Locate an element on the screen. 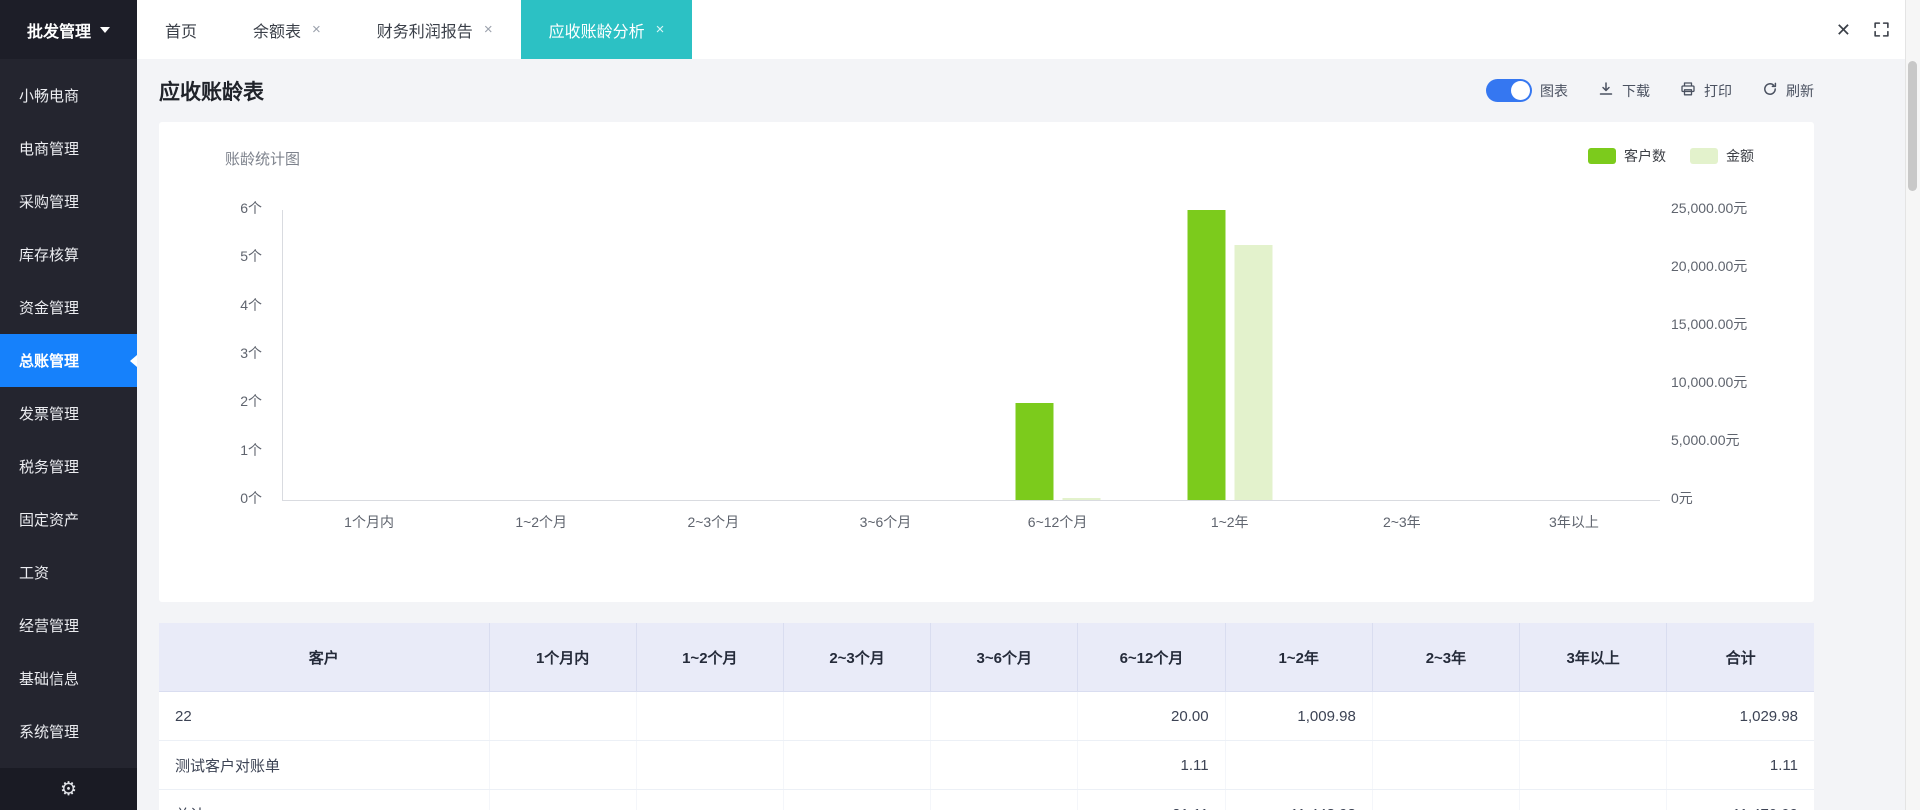 This screenshot has width=1920, height=810. sidebar-item-基础信息: 基础信息 is located at coordinates (49, 679).